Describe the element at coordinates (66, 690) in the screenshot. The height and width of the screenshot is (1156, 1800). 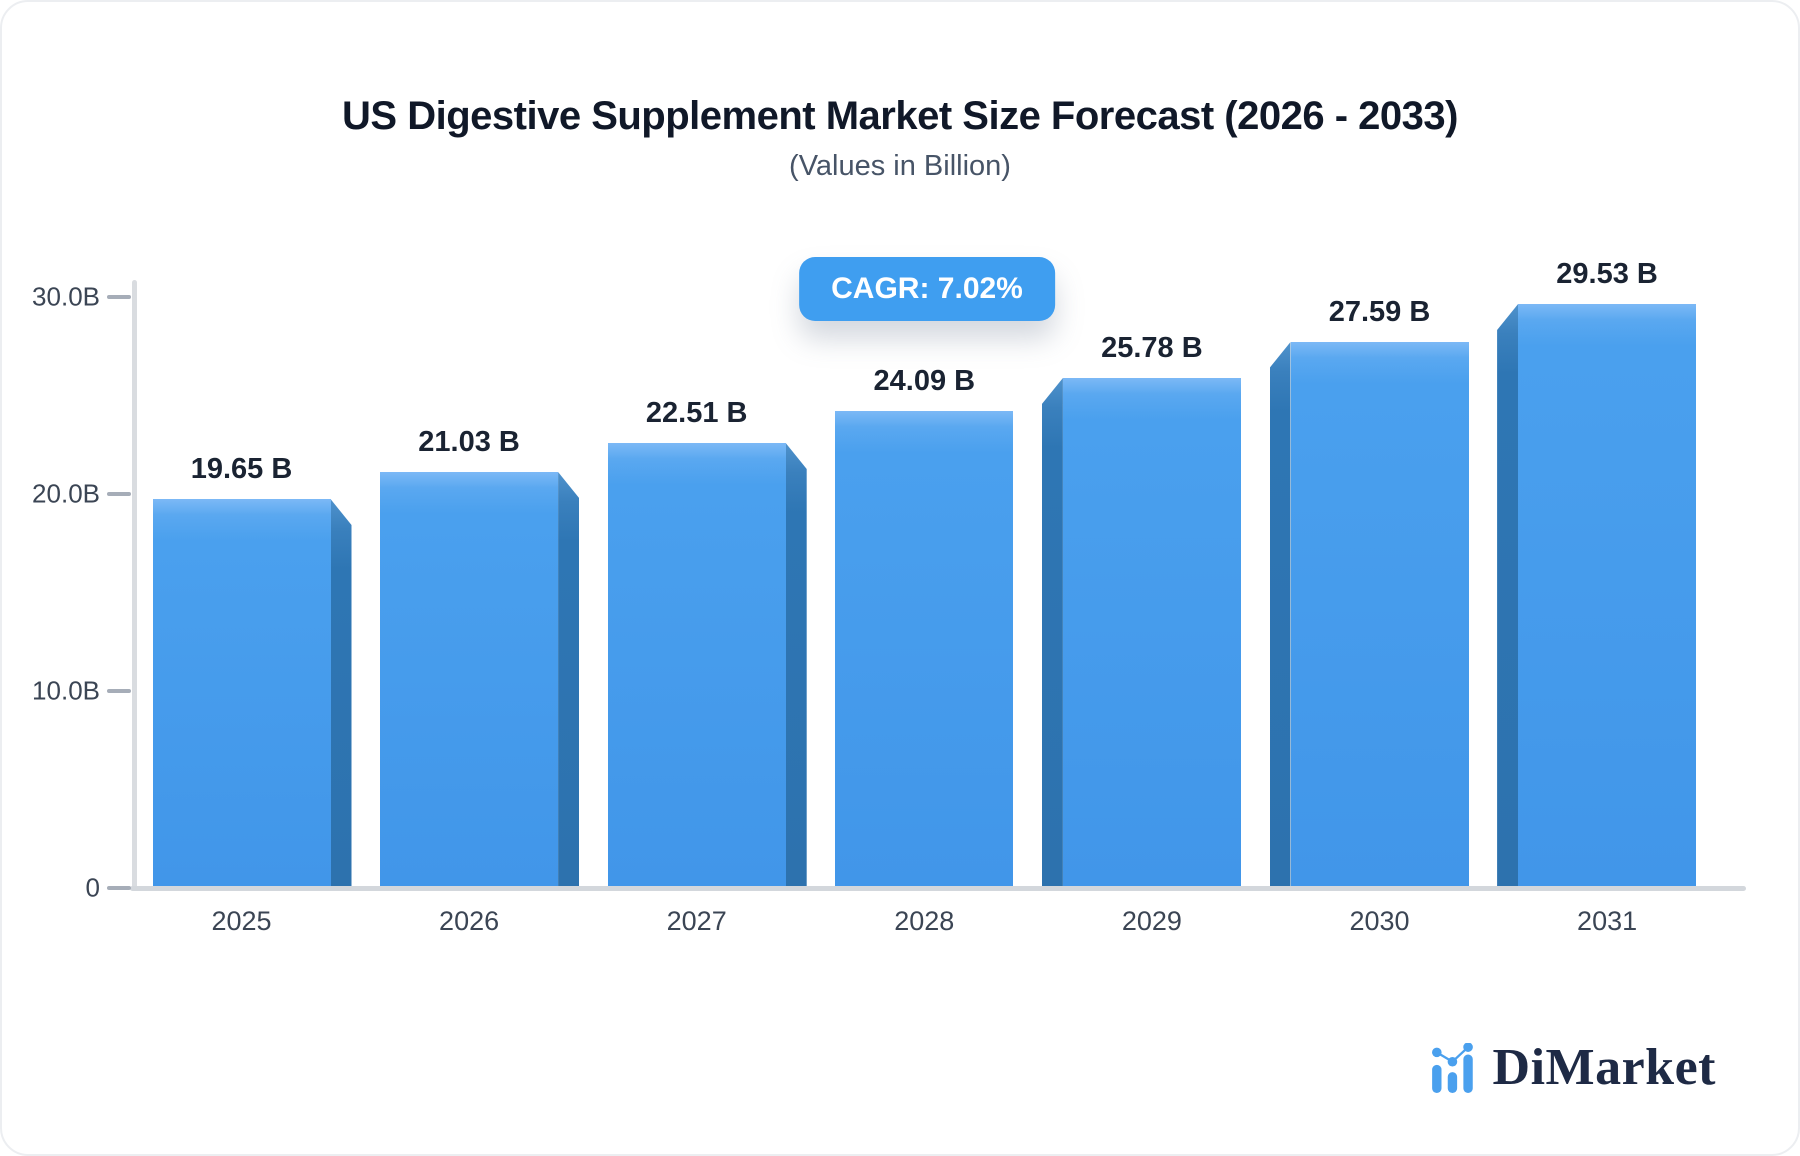
I see `y-tick-label: 10.0B` at that location.